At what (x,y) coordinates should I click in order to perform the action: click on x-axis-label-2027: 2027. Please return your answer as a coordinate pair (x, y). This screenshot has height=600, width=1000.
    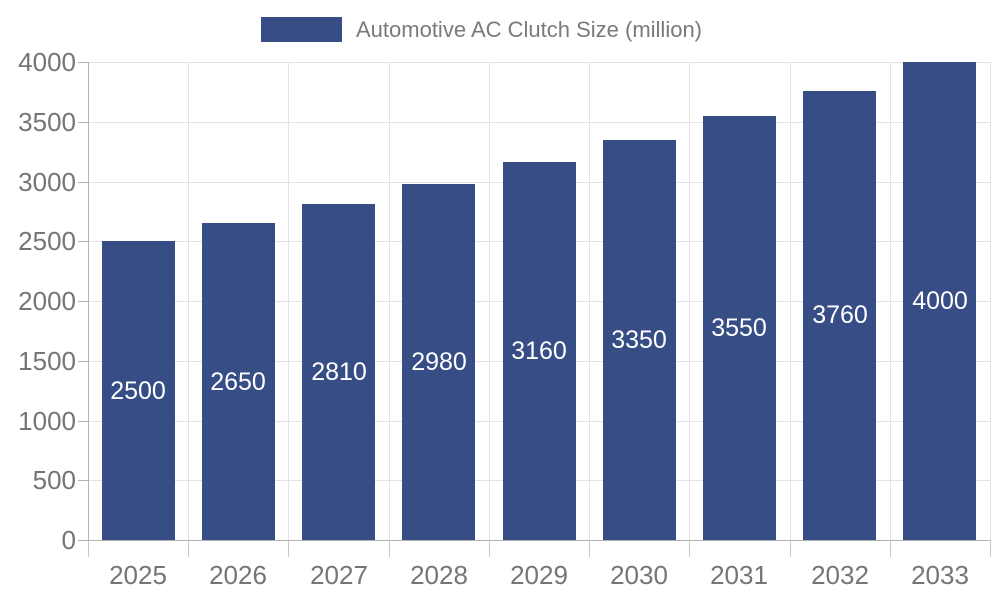
    Looking at the image, I should click on (339, 575).